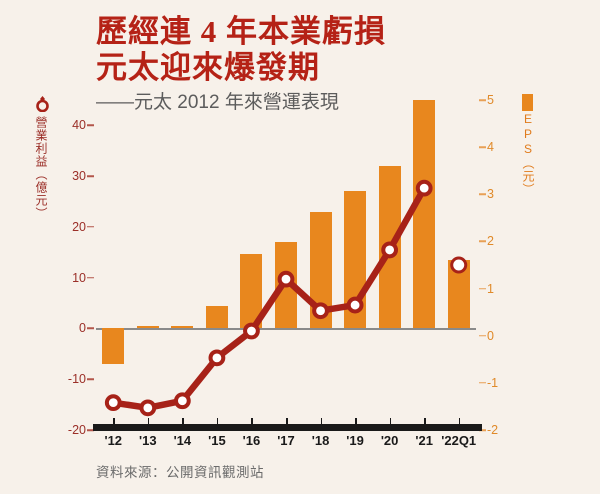  What do you see at coordinates (79, 226) in the screenshot?
I see `left-tick-label: 20` at bounding box center [79, 226].